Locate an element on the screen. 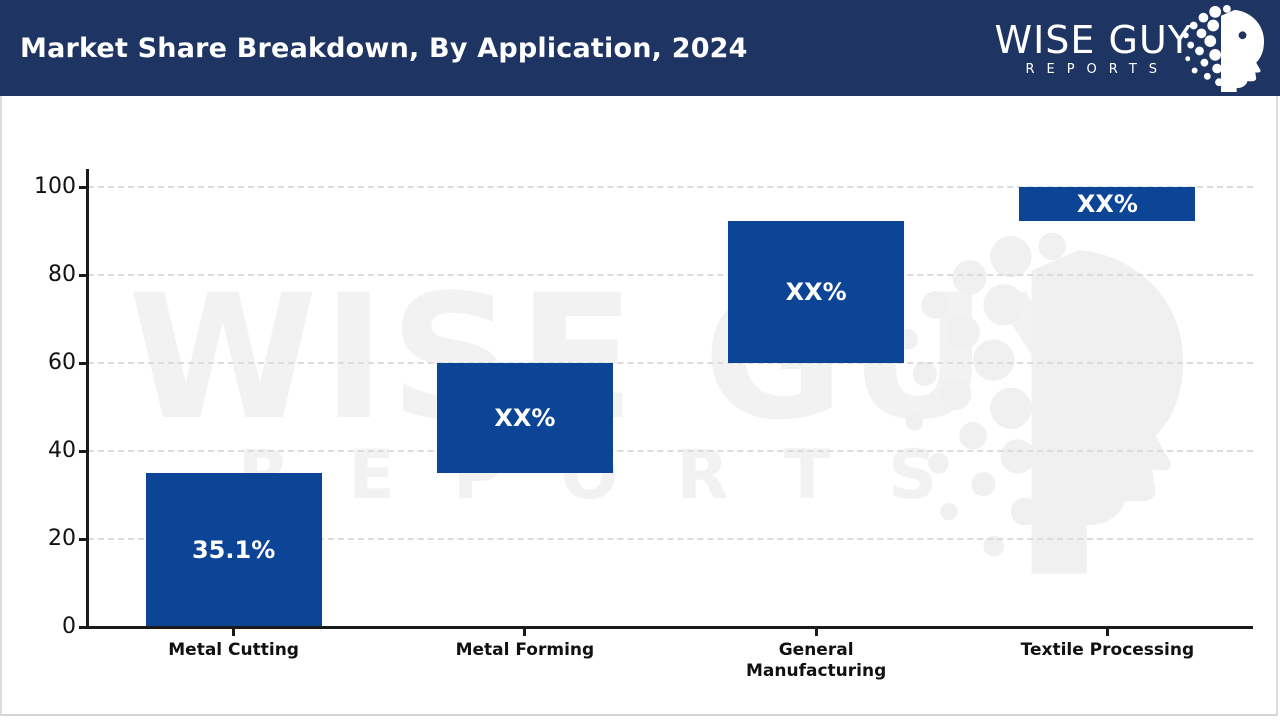 Image resolution: width=1280 pixels, height=720 pixels. x-axis-category-label: Metal Cutting is located at coordinates (233, 650).